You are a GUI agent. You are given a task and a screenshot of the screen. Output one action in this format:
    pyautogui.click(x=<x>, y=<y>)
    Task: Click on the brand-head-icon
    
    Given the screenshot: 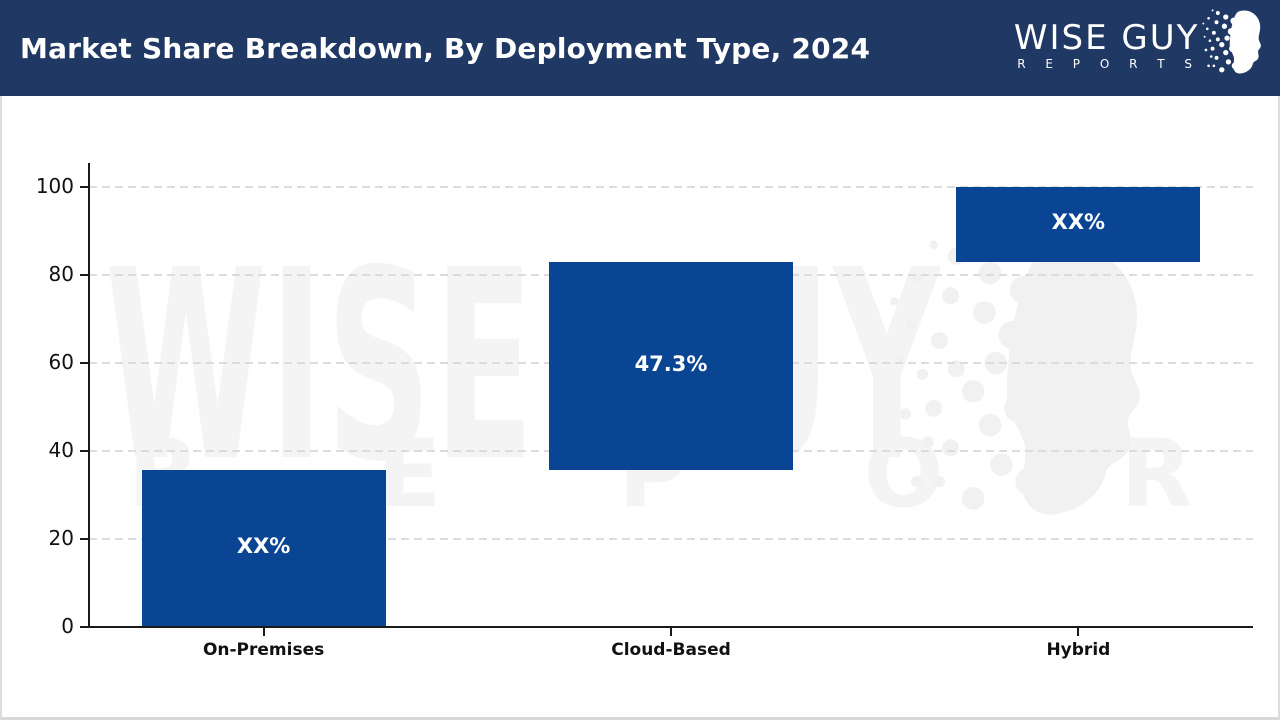 What is the action you would take?
    pyautogui.click(x=1231, y=41)
    